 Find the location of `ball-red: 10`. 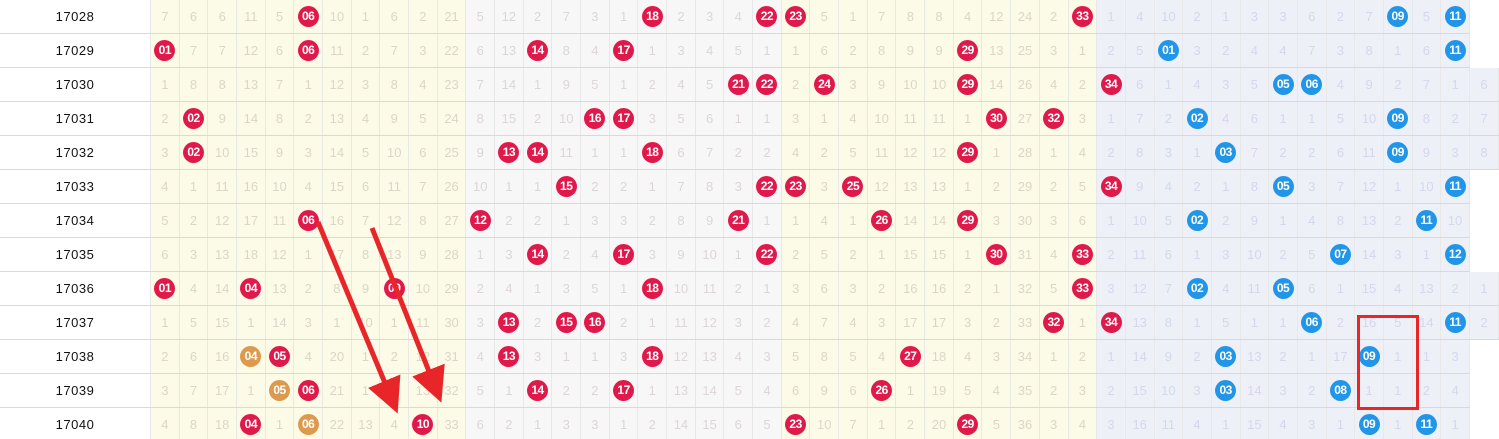

ball-red: 10 is located at coordinates (423, 424).